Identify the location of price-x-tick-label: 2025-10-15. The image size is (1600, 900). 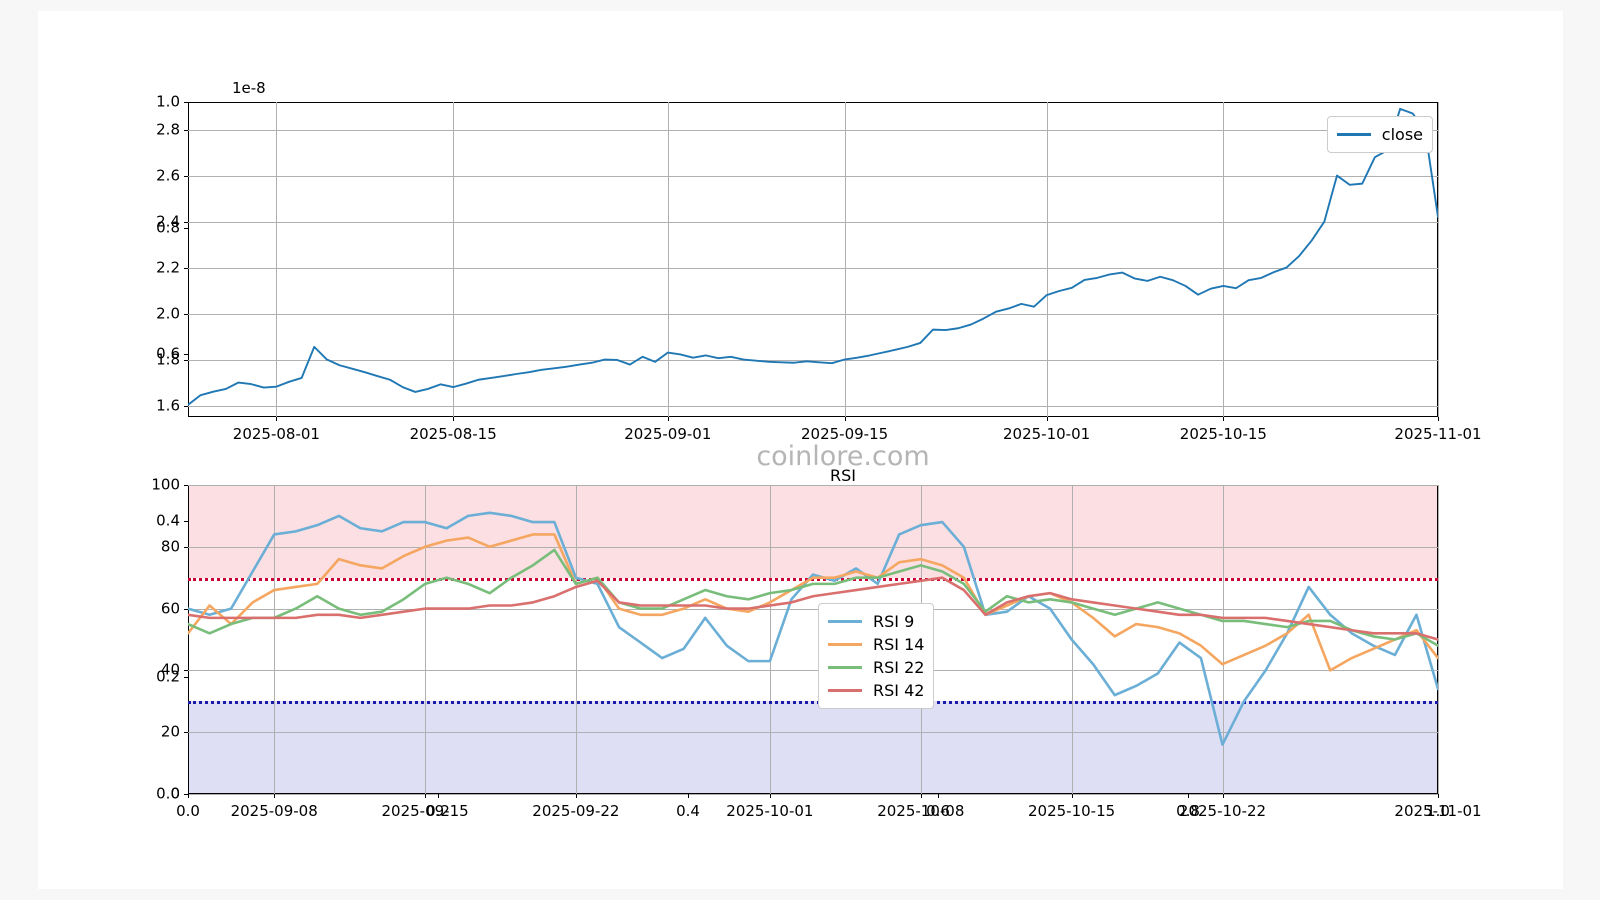
(1223, 434).